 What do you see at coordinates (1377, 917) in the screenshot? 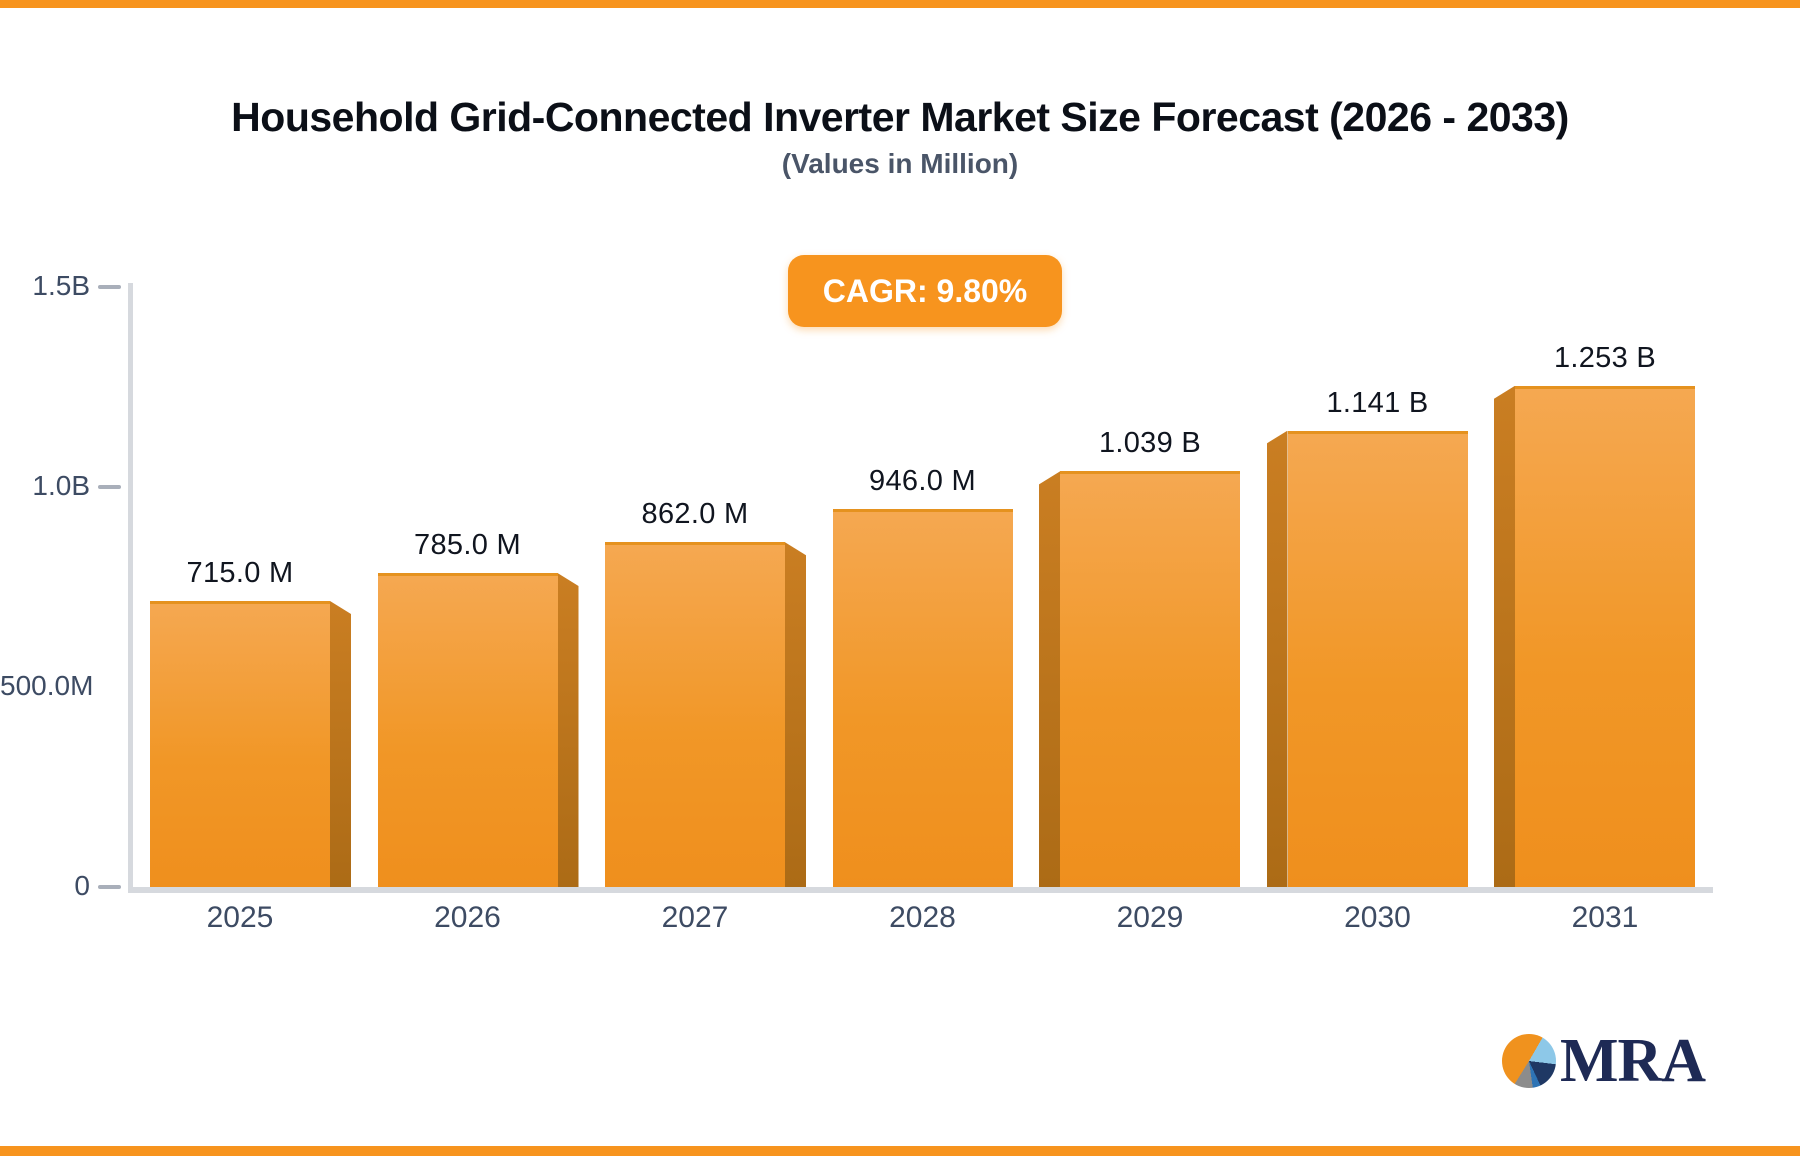
I see `x-axis-label-2030: 2030` at bounding box center [1377, 917].